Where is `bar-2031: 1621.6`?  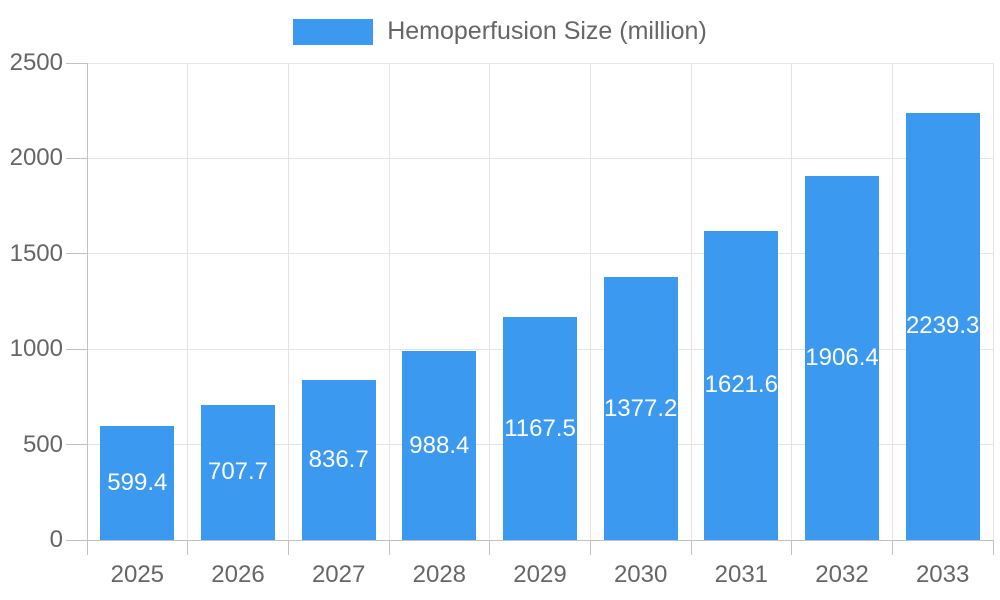 bar-2031: 1621.6 is located at coordinates (741, 385).